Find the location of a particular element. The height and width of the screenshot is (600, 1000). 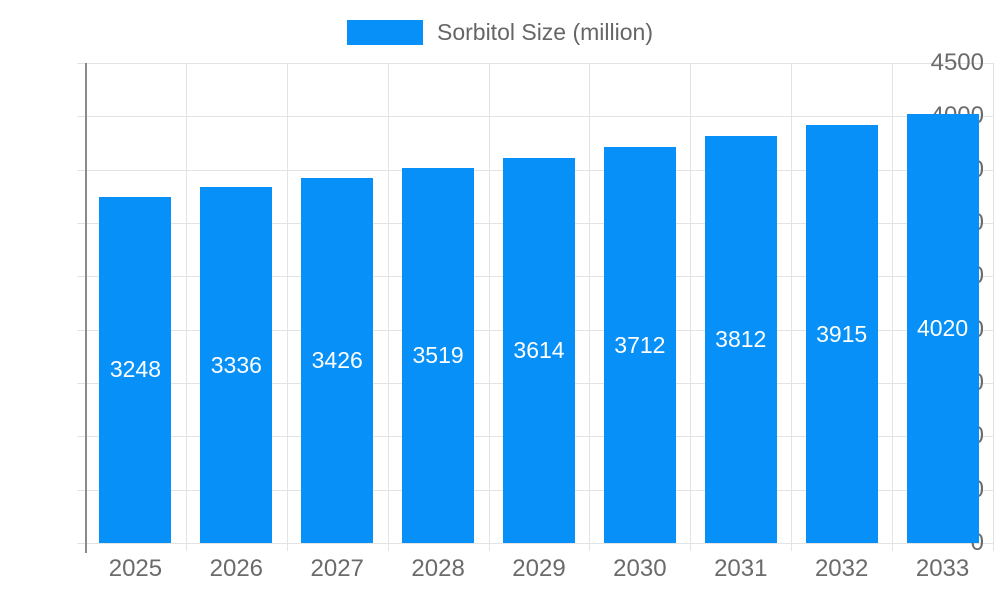

x-tick-label: 2026 is located at coordinates (236, 568).